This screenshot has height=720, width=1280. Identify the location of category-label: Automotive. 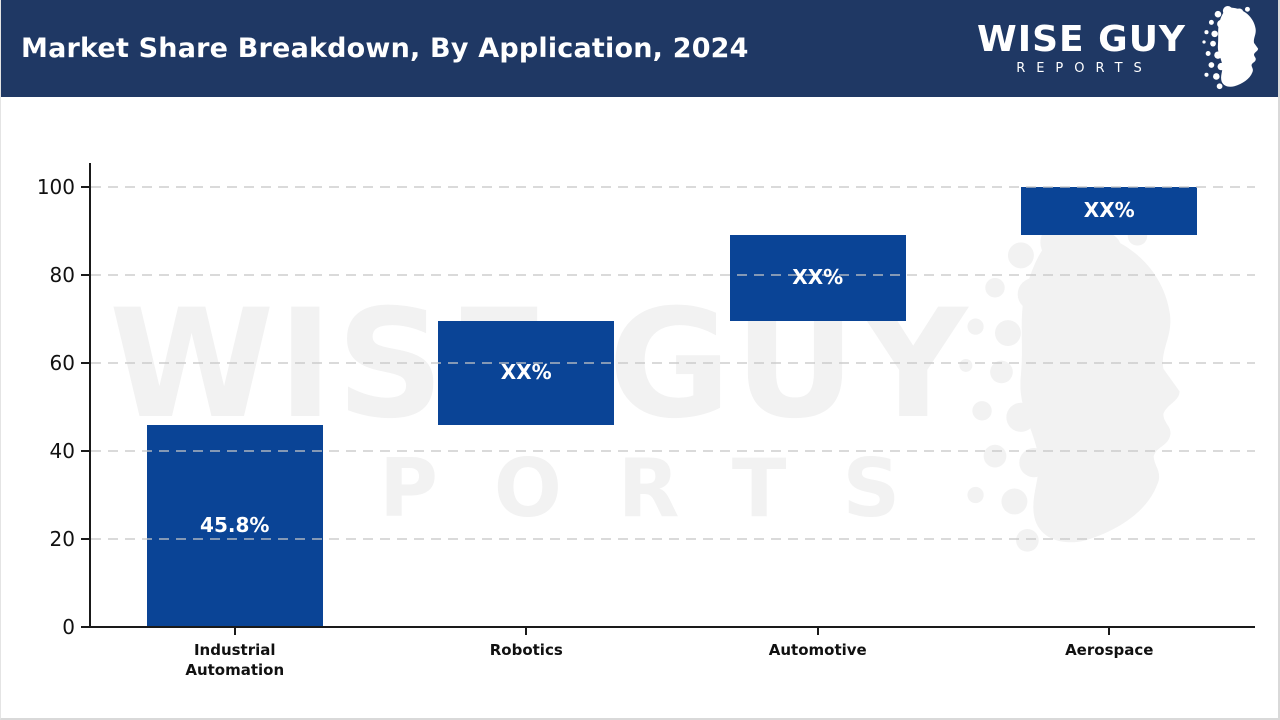
(817, 650).